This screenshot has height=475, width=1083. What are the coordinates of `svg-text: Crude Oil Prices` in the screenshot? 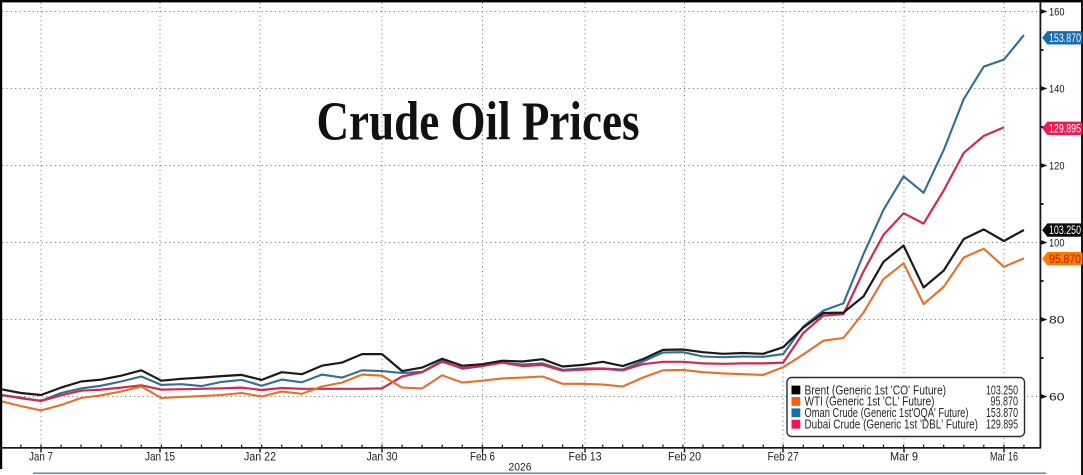 It's located at (478, 121).